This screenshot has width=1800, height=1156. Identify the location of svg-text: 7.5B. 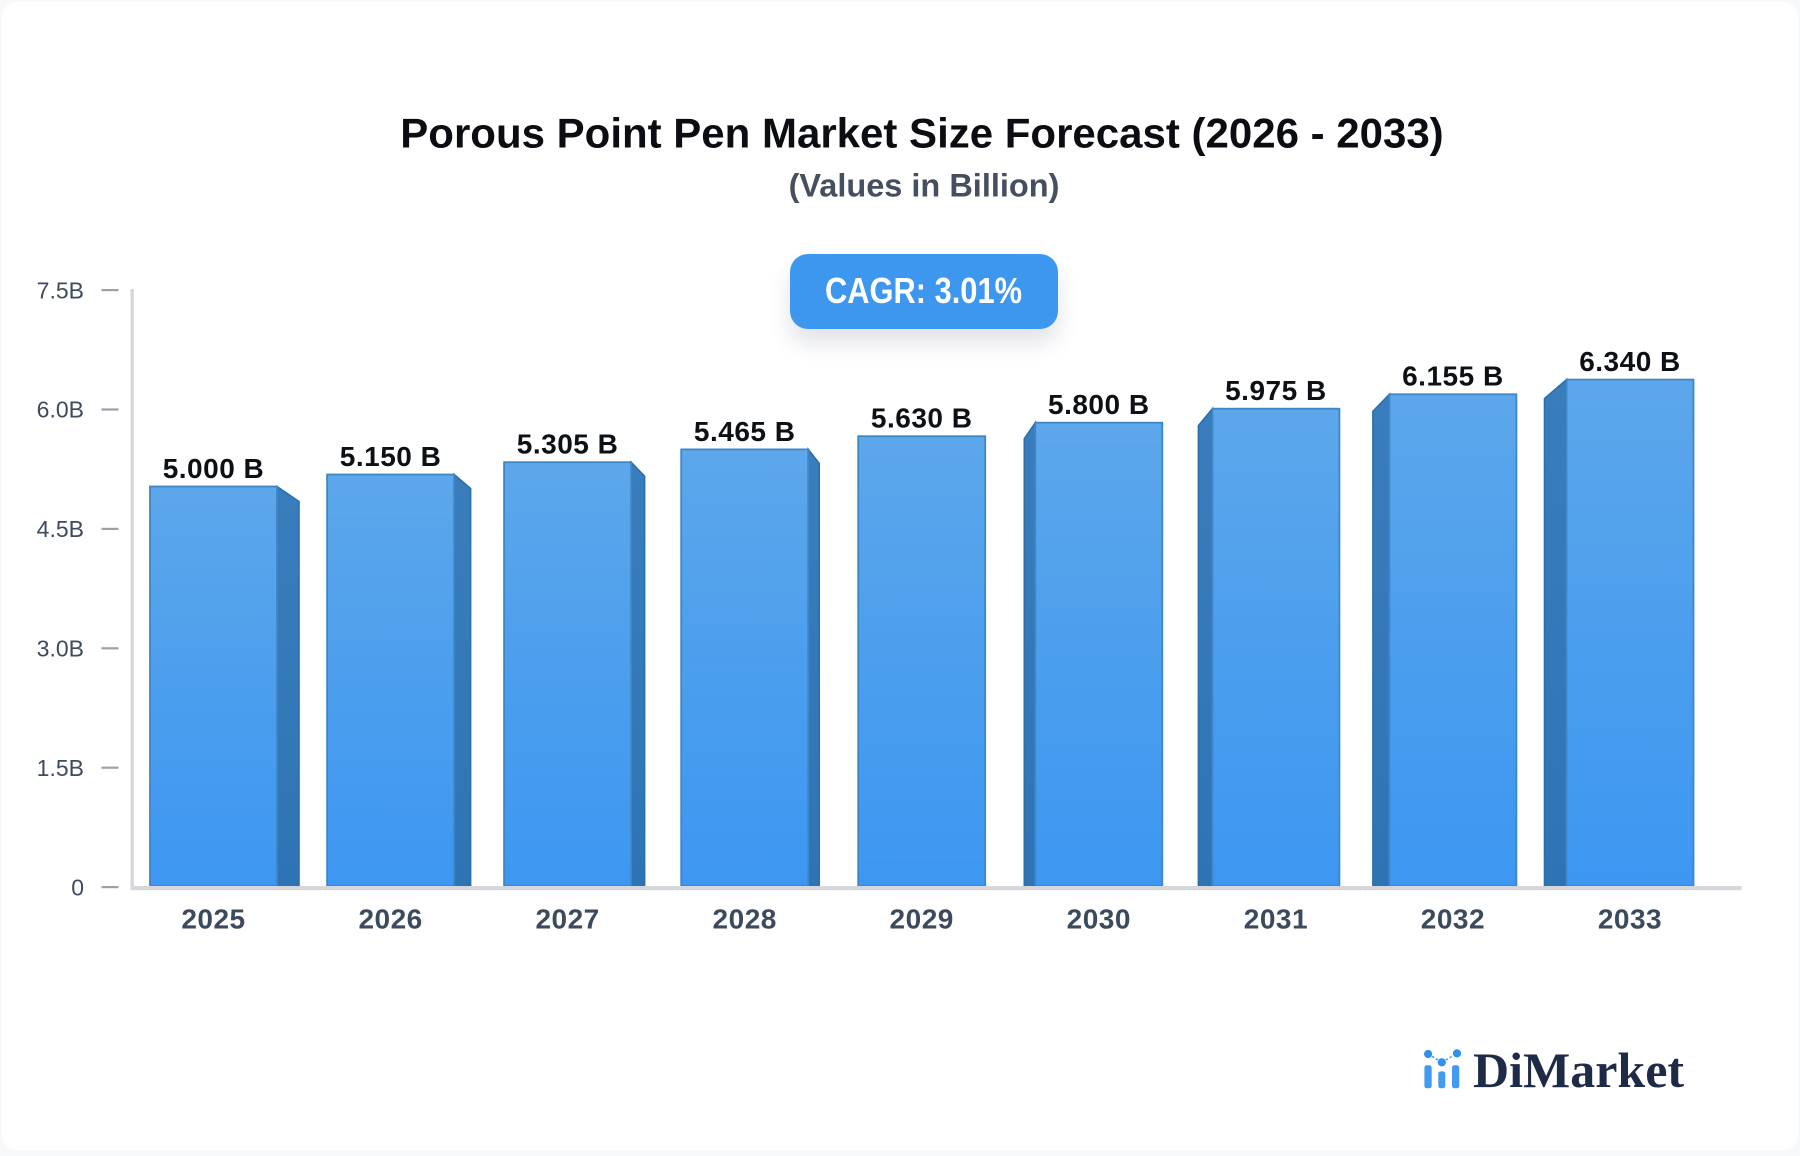
(60, 290).